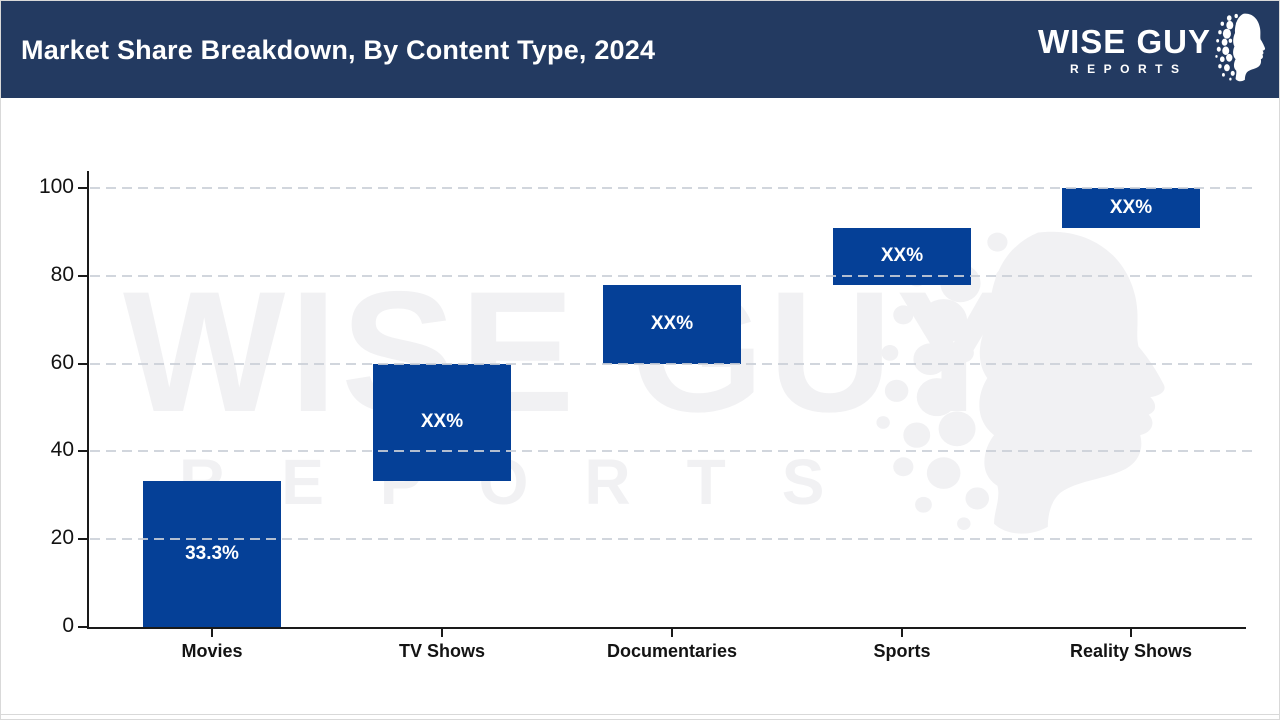 Image resolution: width=1280 pixels, height=720 pixels. I want to click on bar-documentaries: XX%, so click(672, 324).